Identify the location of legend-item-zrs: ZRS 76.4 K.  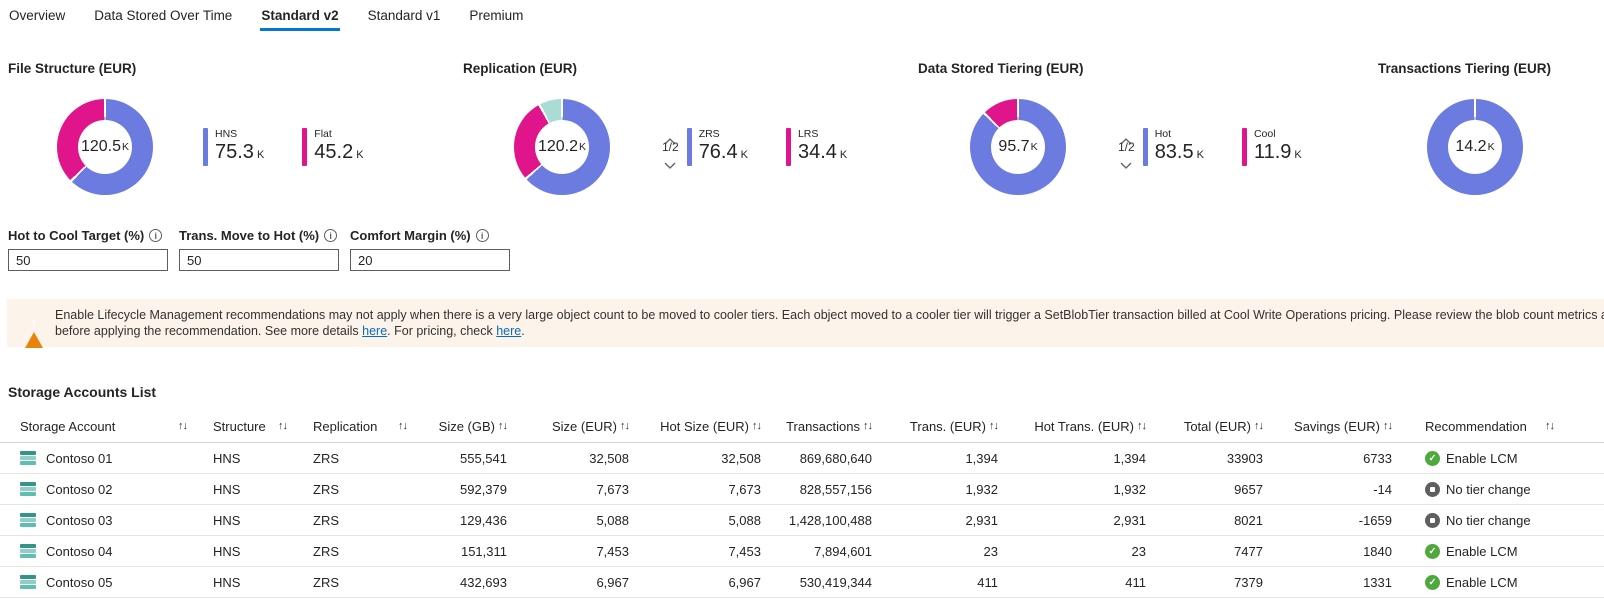
(717, 147).